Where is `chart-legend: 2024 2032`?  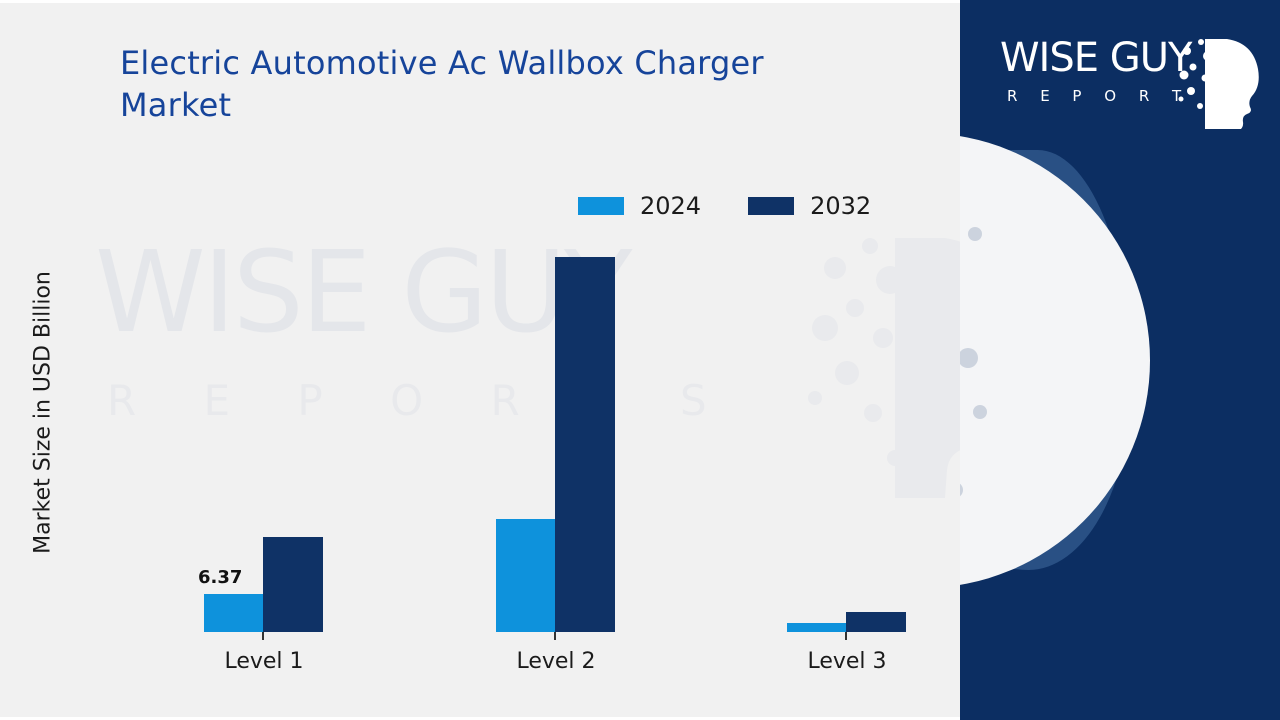
chart-legend: 2024 2032 is located at coordinates (724, 206).